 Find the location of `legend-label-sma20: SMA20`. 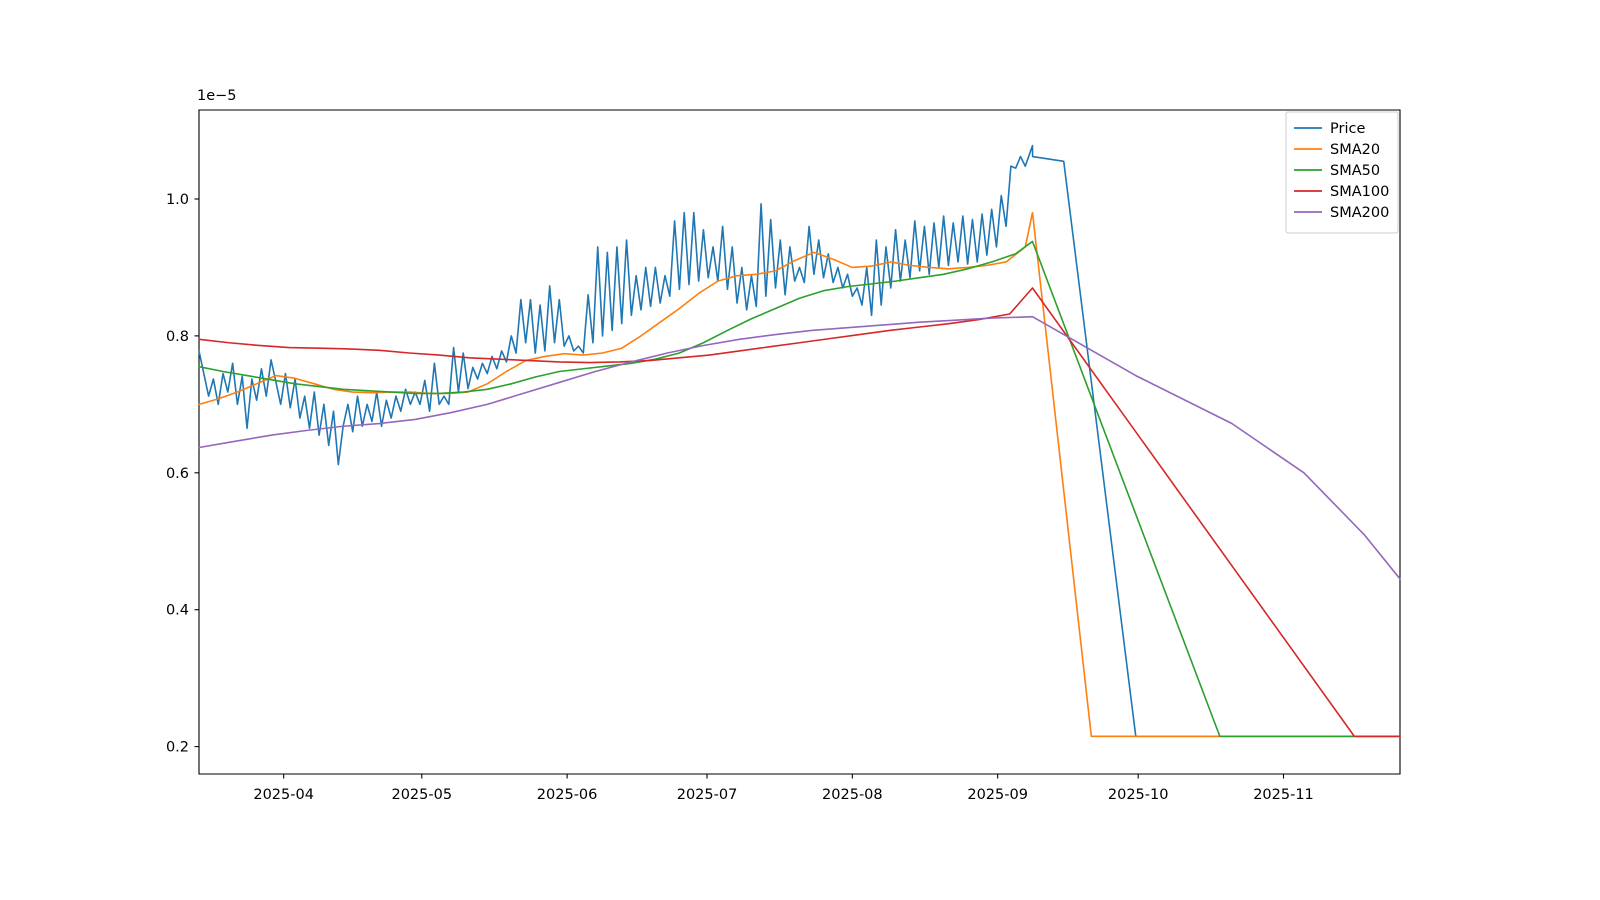

legend-label-sma20: SMA20 is located at coordinates (1355, 150).